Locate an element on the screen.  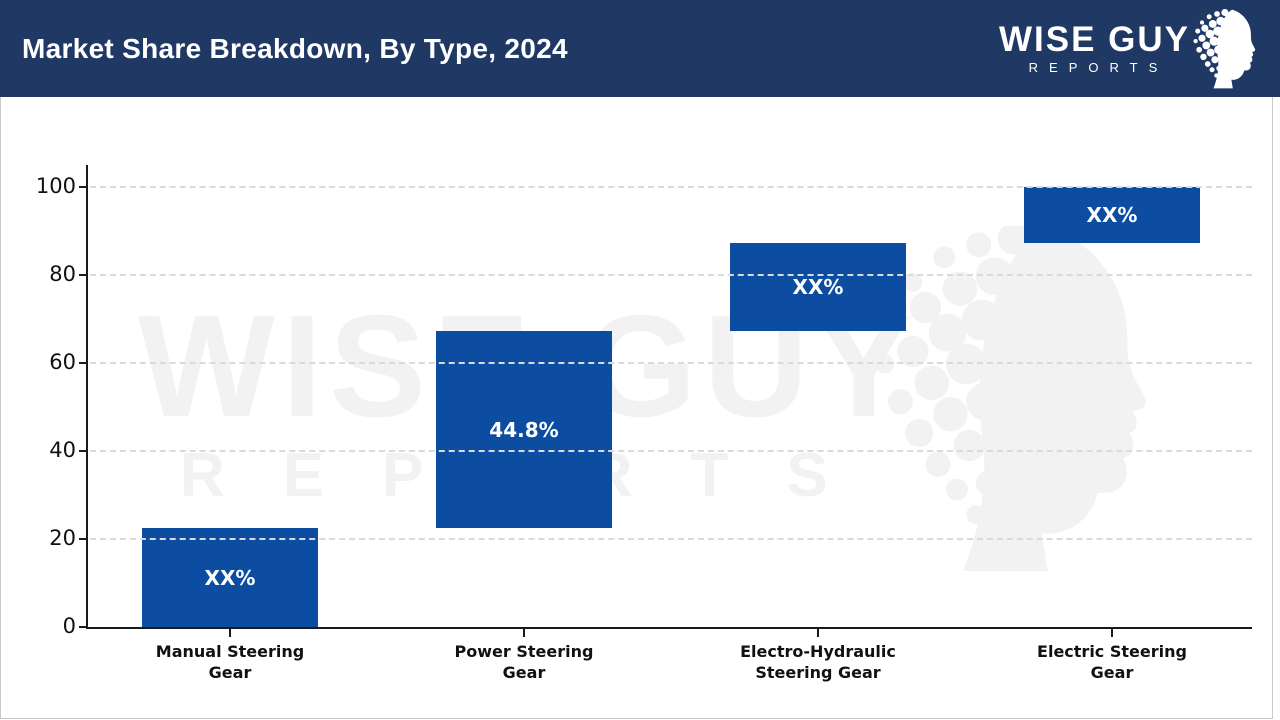
wise-guy-logo: WISE GUY REPORTS is located at coordinates (1129, 48).